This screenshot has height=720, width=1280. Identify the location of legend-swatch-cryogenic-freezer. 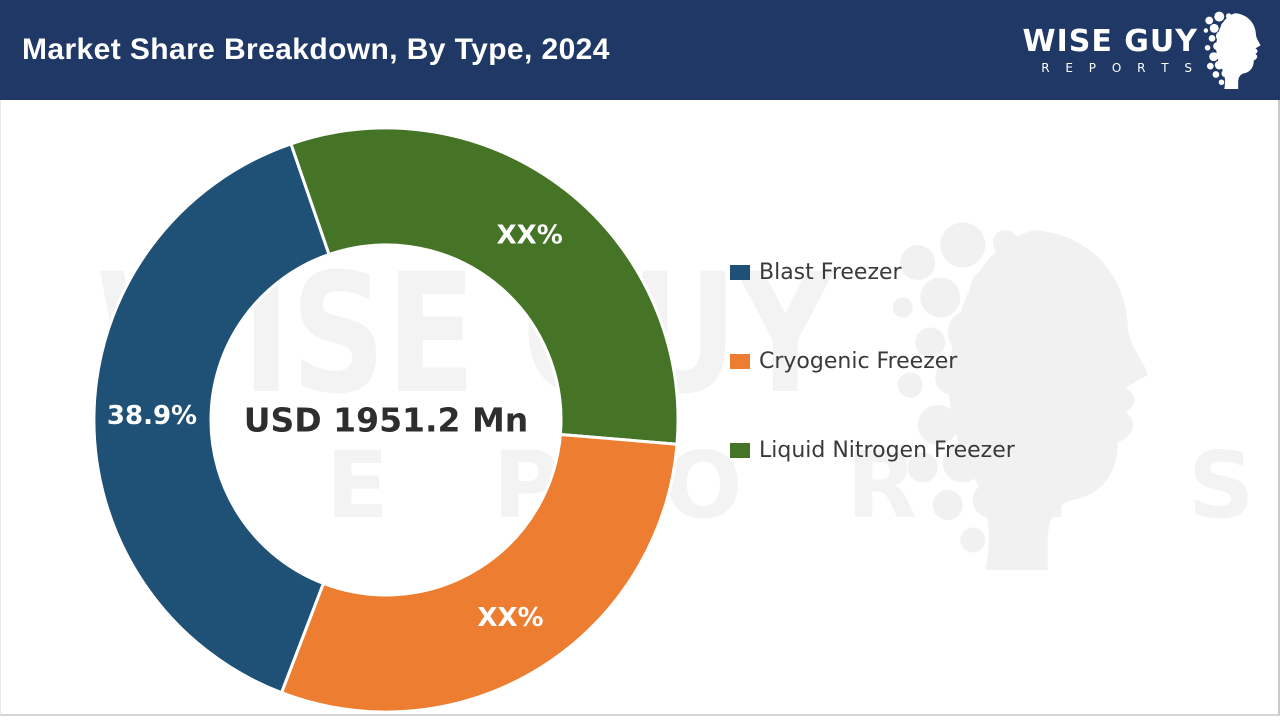
(740, 361).